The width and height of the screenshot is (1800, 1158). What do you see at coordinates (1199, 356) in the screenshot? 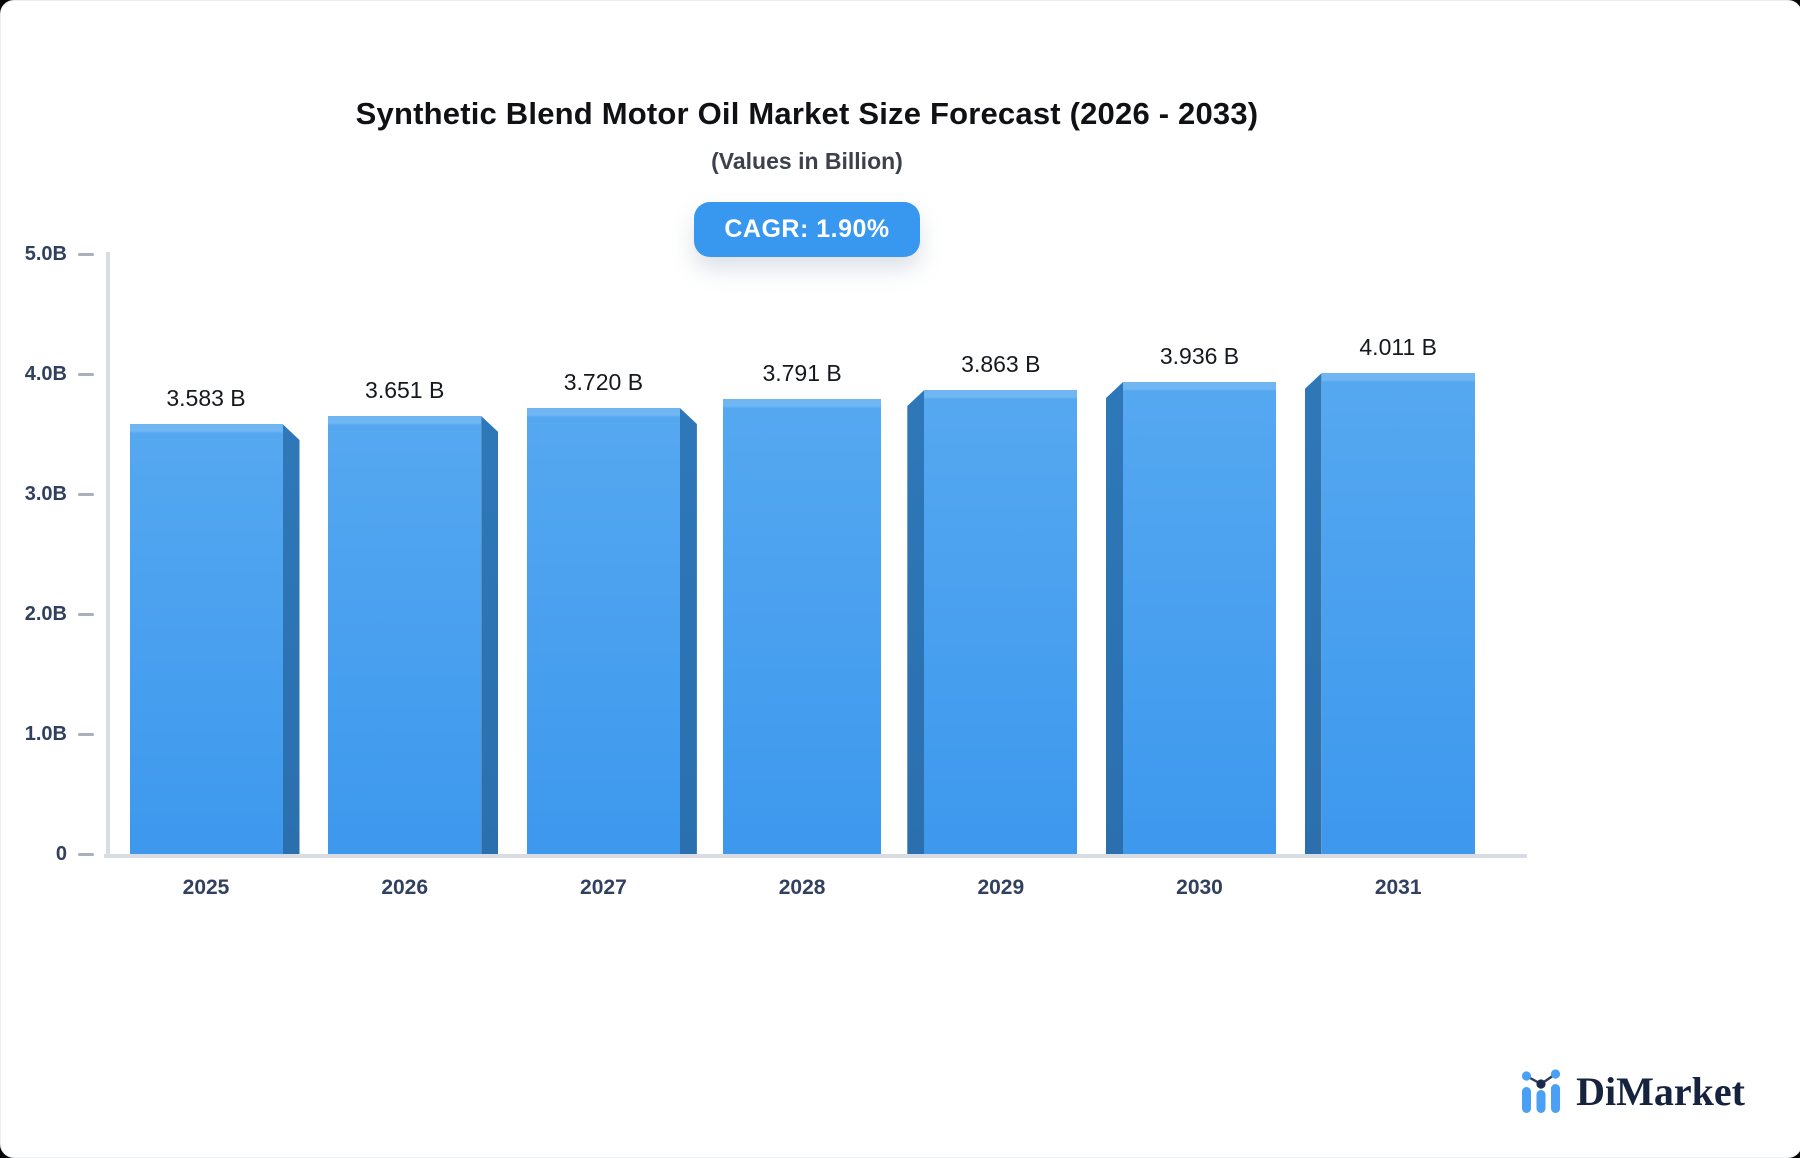
I see `bar-value-label: 3.936 B` at bounding box center [1199, 356].